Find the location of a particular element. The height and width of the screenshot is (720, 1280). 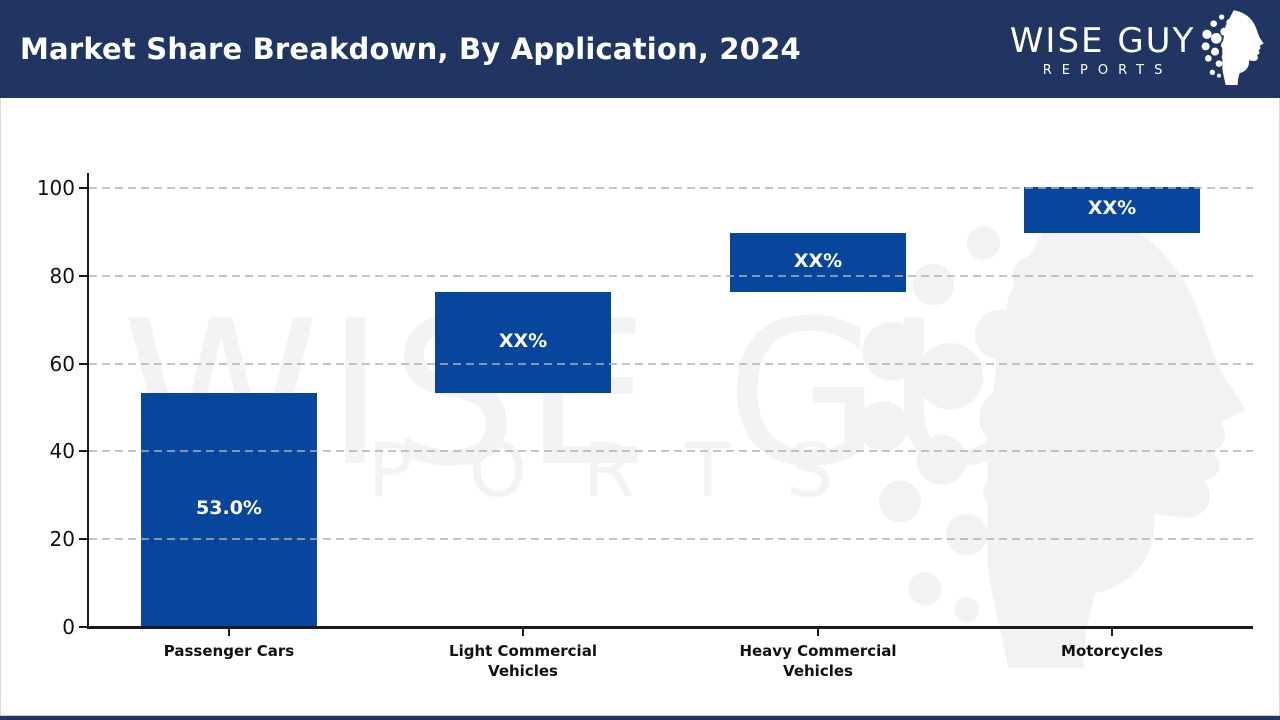

head-profile-icon is located at coordinates (1233, 47).